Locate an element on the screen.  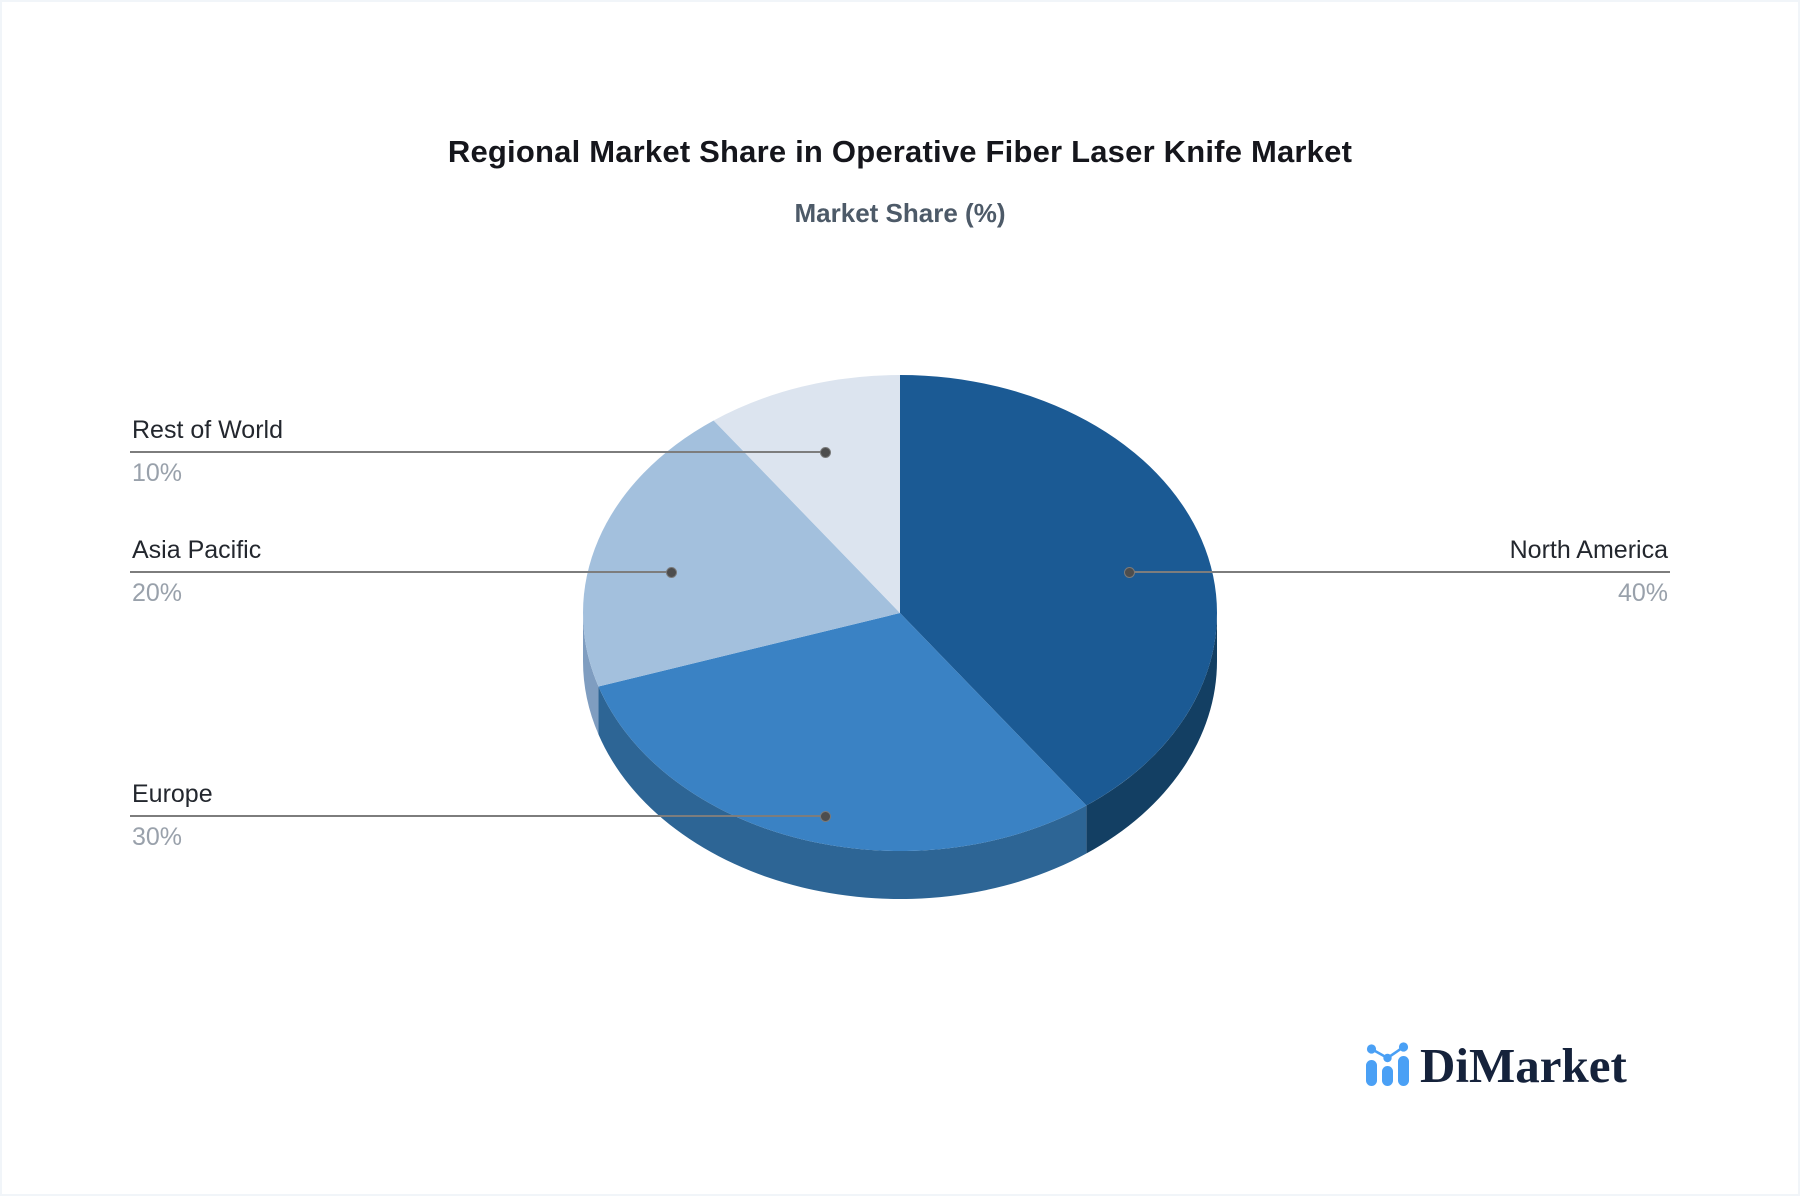
slice-label: Rest of World is located at coordinates (207, 430).